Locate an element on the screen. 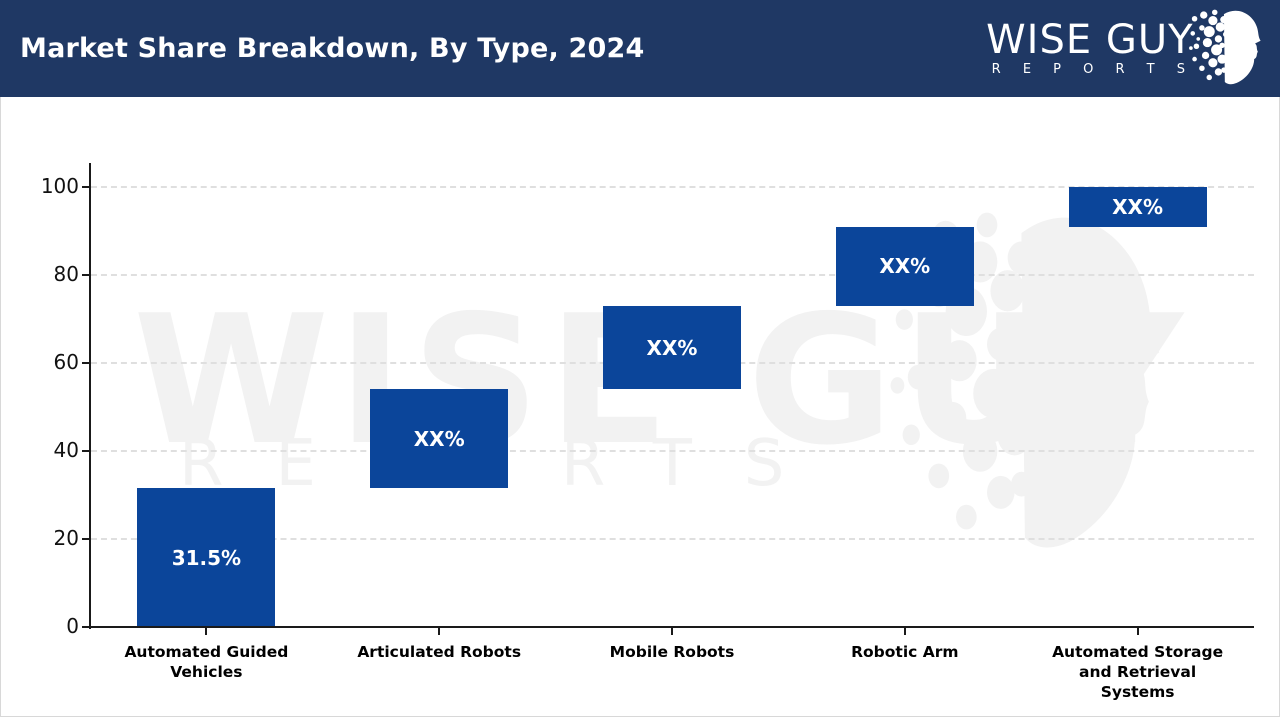 This screenshot has height=720, width=1280. y-tick-label: 0 is located at coordinates (72, 626).